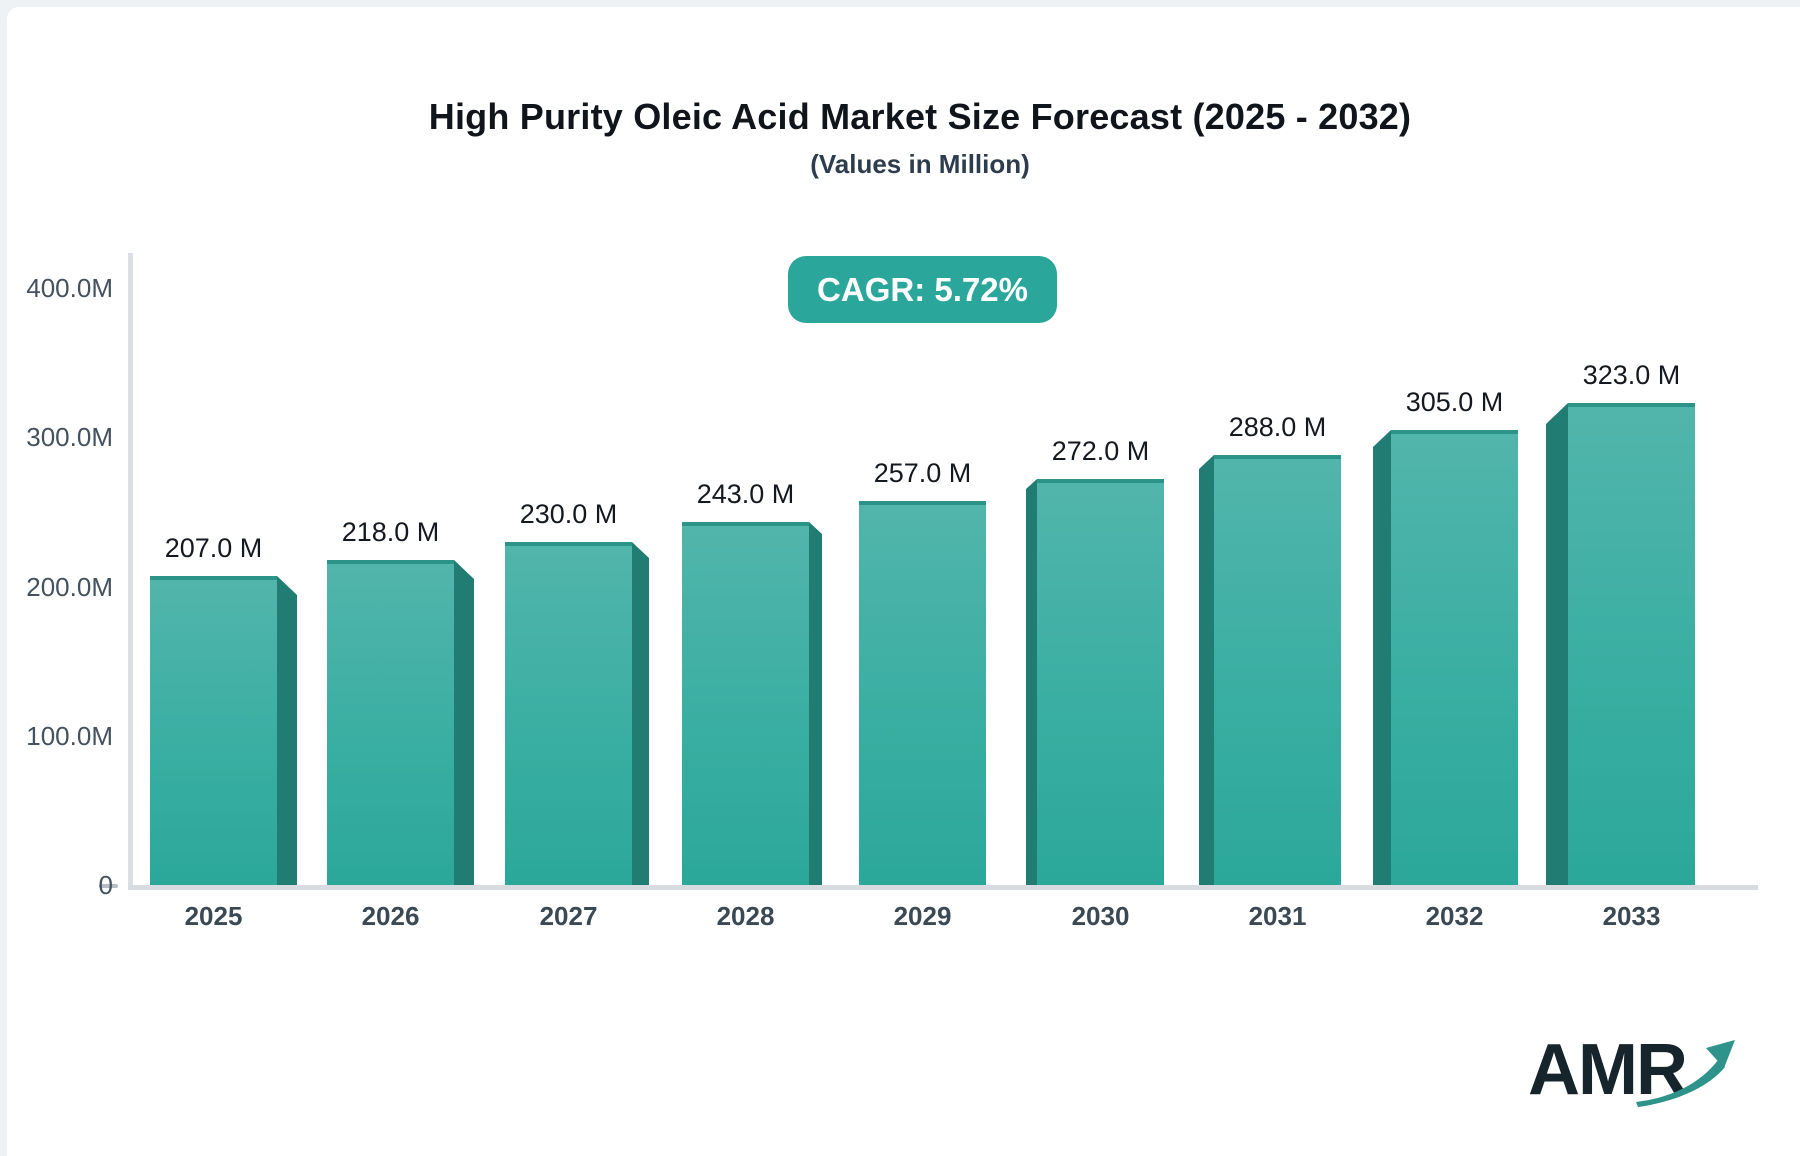 The width and height of the screenshot is (1800, 1156). Describe the element at coordinates (69, 735) in the screenshot. I see `y-axis-tick-label: 100.0M` at that location.